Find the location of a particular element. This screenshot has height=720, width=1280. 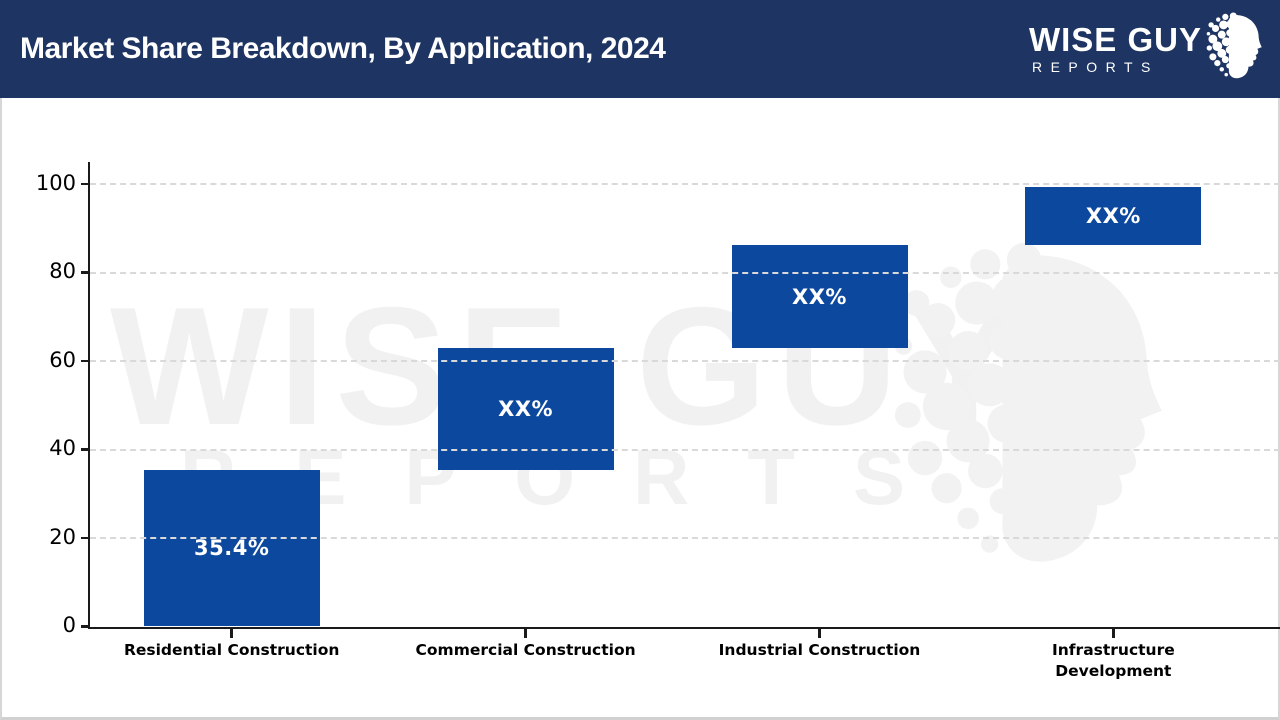

brand-face-icon is located at coordinates (1234, 45).